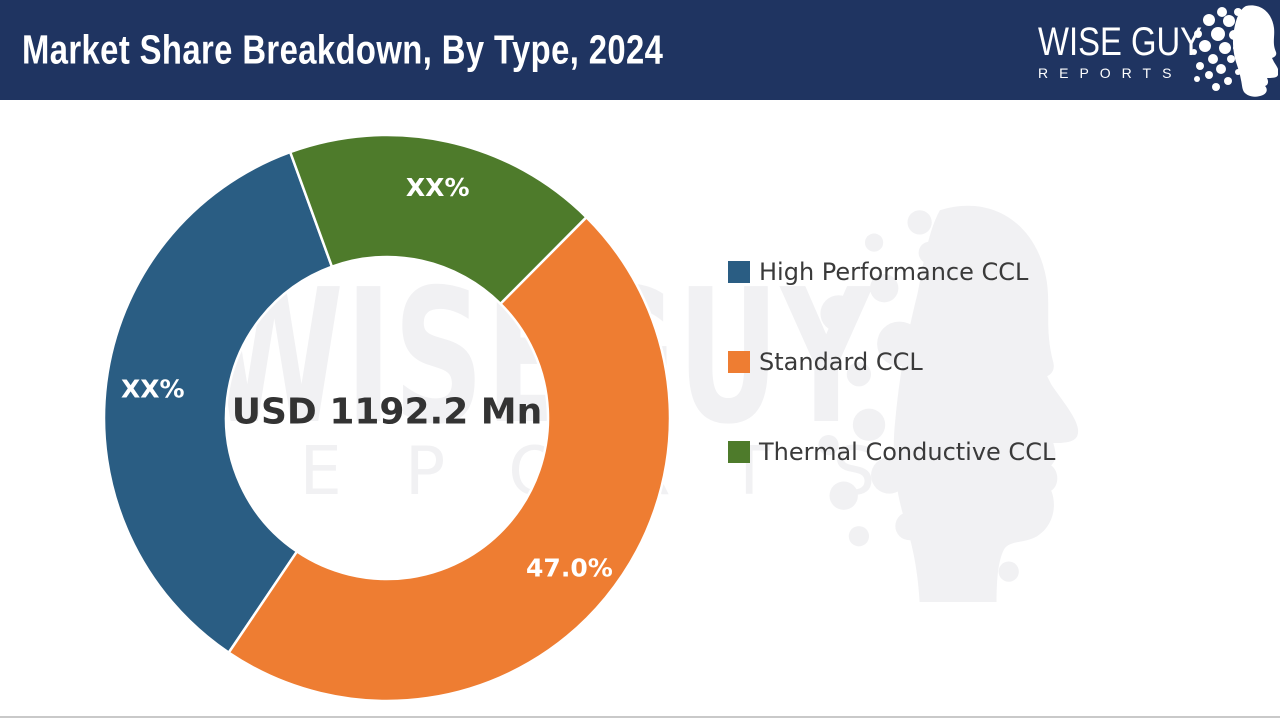  Describe the element at coordinates (1120, 42) in the screenshot. I see `logo-name: WISE GUY` at that location.